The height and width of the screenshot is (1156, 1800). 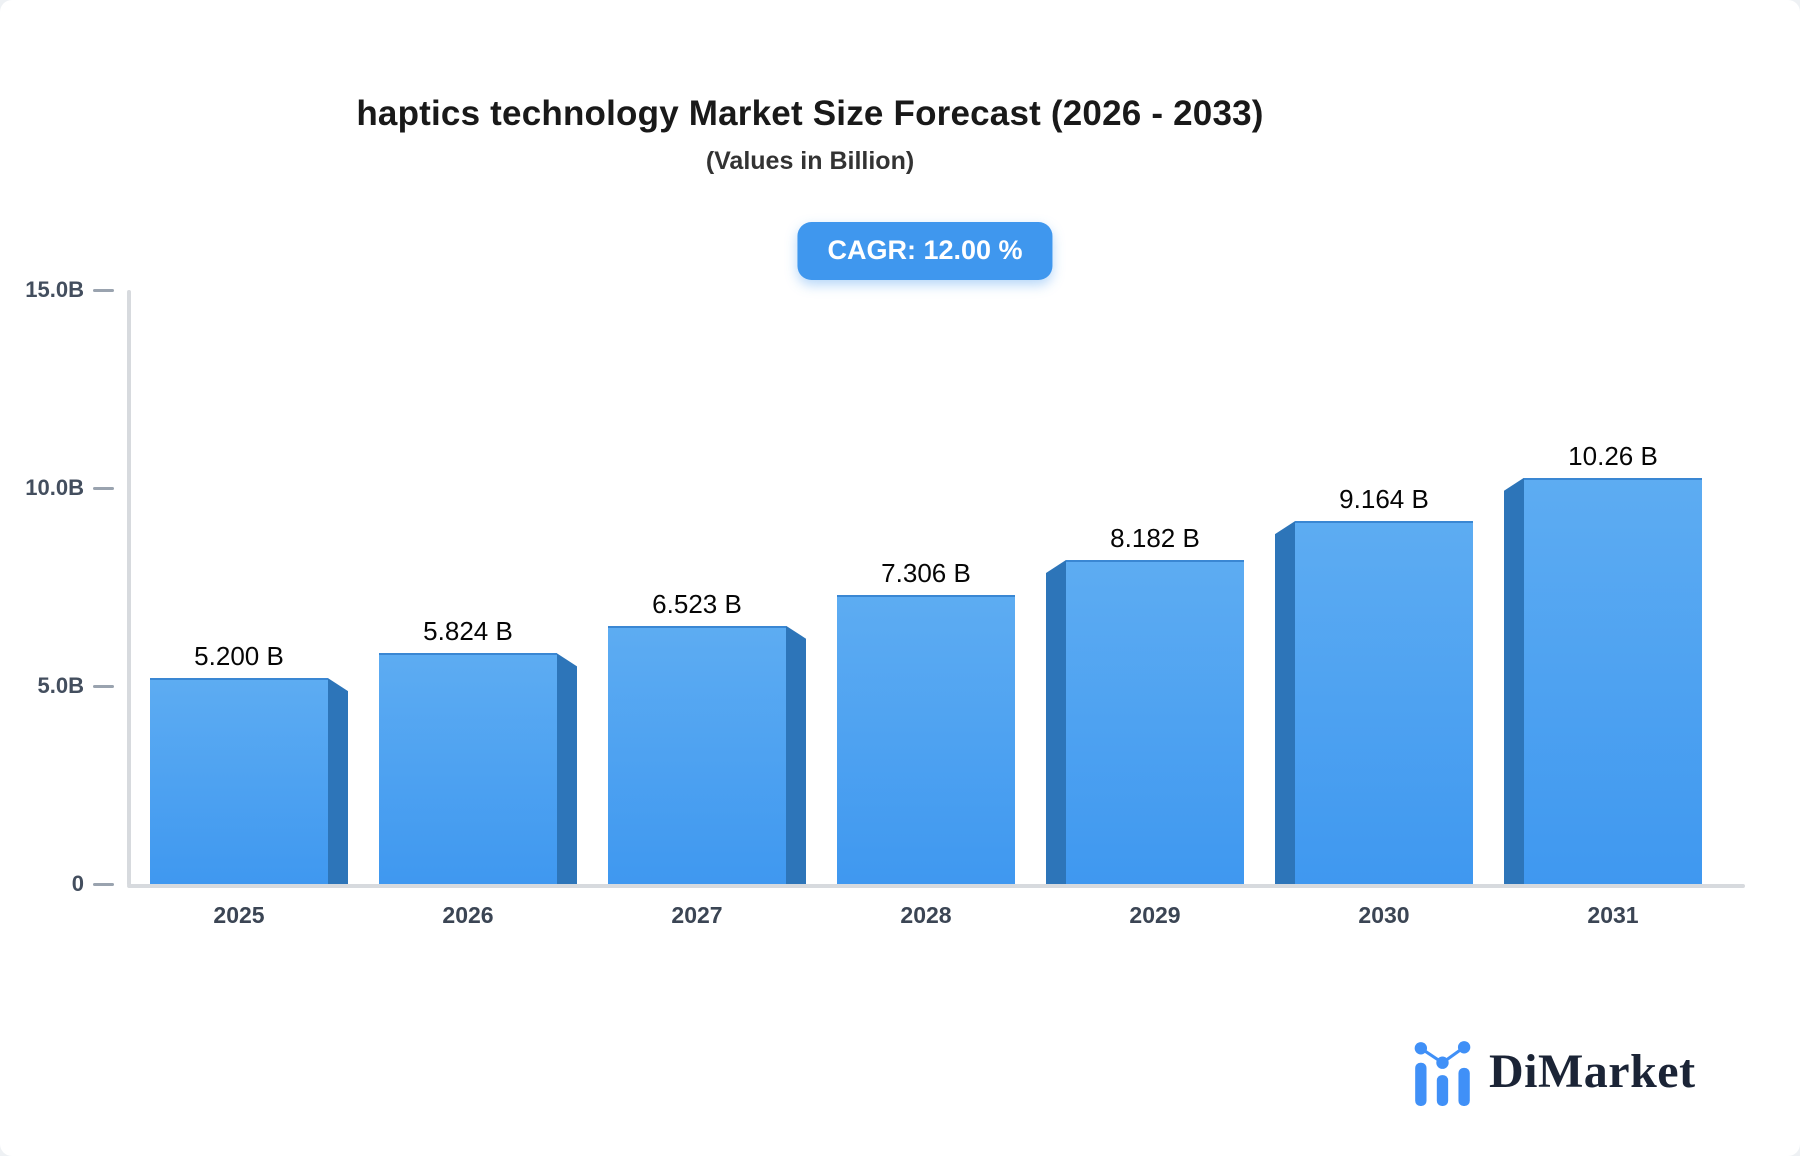 What do you see at coordinates (468, 631) in the screenshot?
I see `bar-value-label: 5.824 B` at bounding box center [468, 631].